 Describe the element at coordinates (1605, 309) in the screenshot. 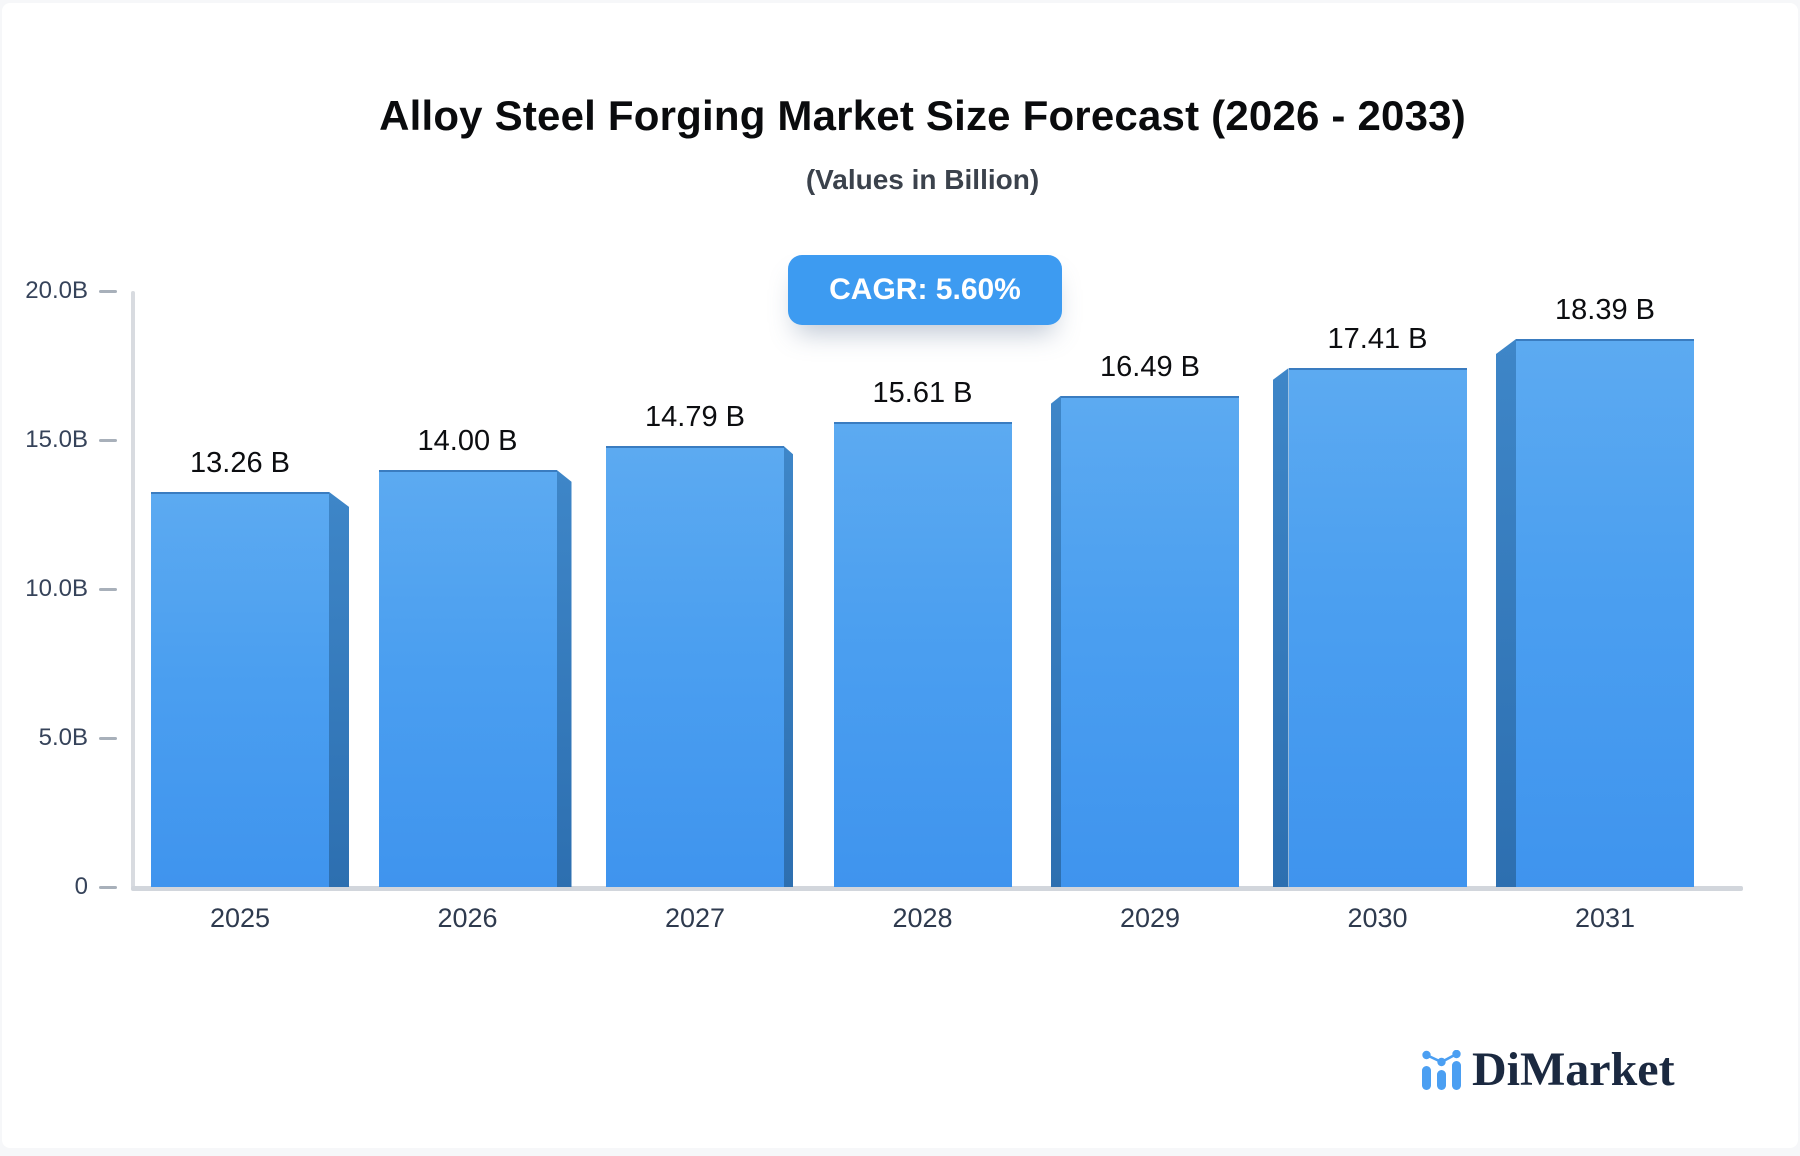

I see `bar-value-label: 18.39 B` at that location.